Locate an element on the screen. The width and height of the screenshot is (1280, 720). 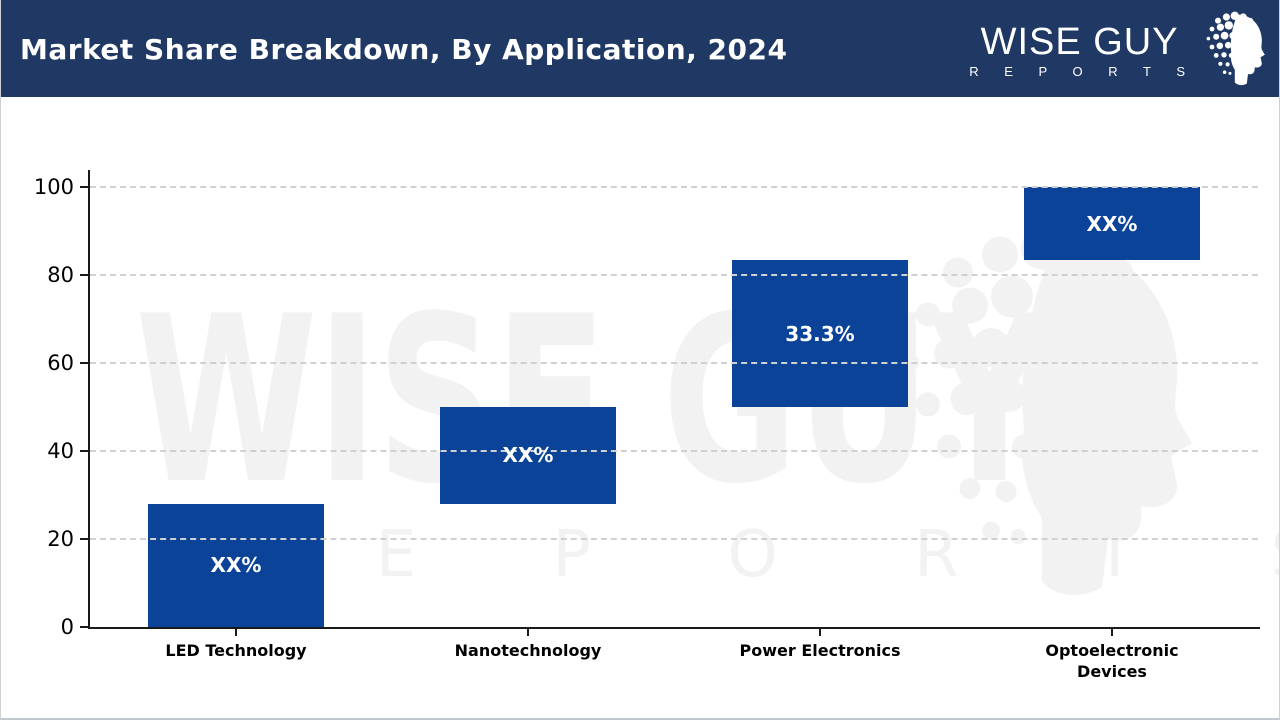
x-category-label-4: Optoelectronic Devices is located at coordinates (1112, 661).